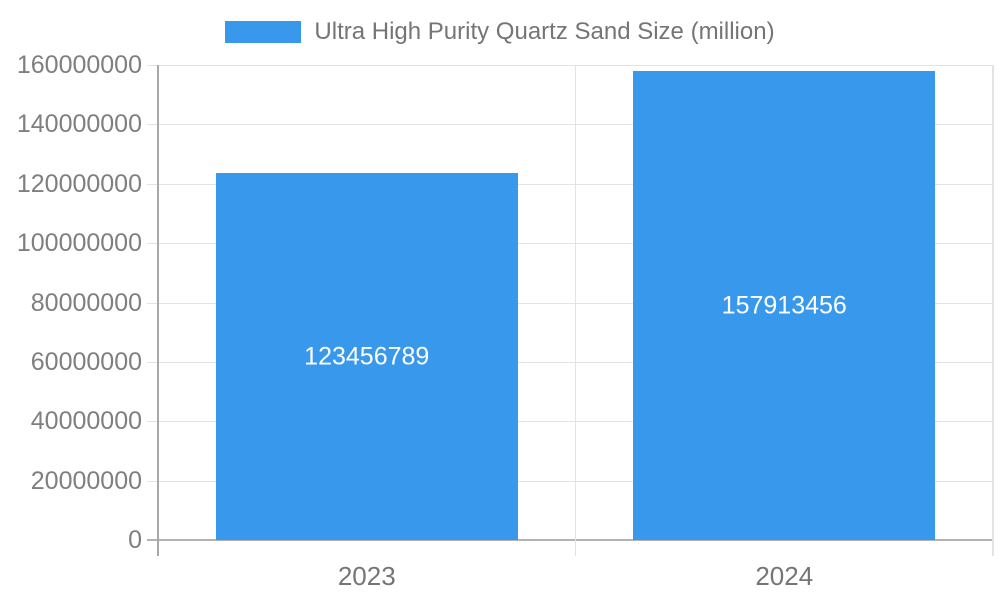 The width and height of the screenshot is (1000, 600). Describe the element at coordinates (79, 65) in the screenshot. I see `y-tick-label: 160000000` at that location.